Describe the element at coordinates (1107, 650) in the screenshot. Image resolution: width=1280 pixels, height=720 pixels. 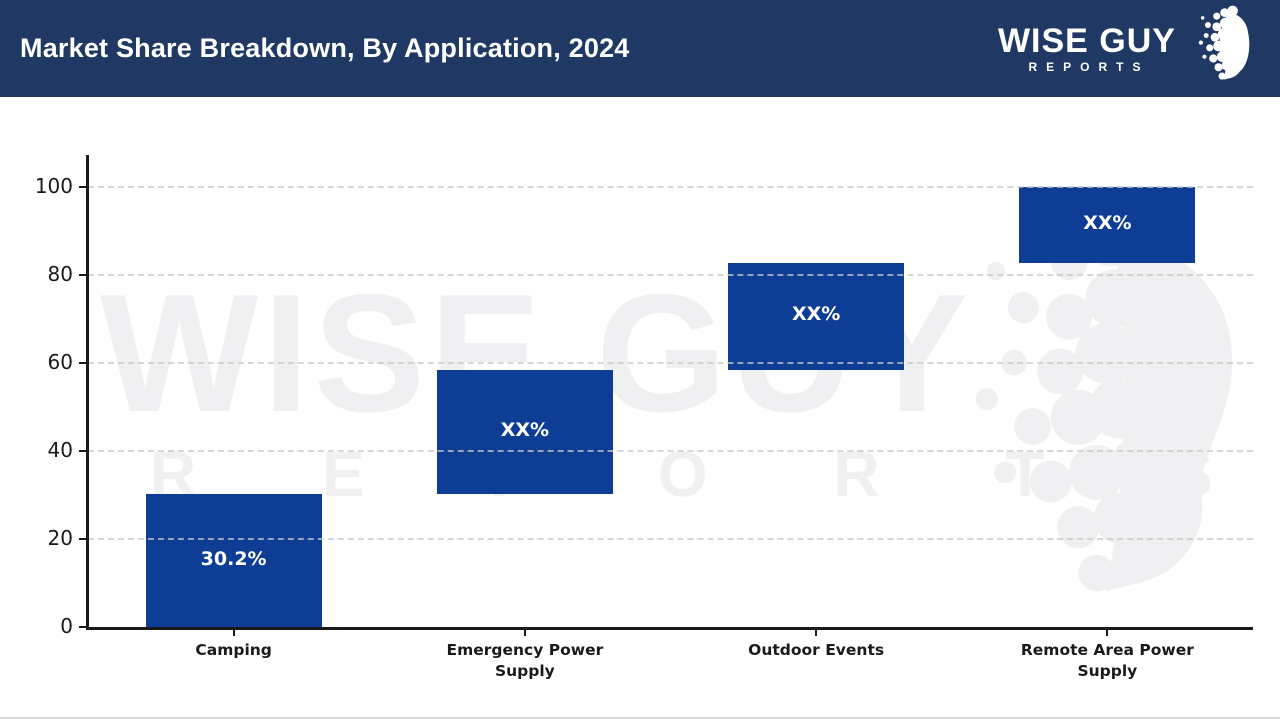
I see `x-axis-label-line: Remote Area Power` at that location.